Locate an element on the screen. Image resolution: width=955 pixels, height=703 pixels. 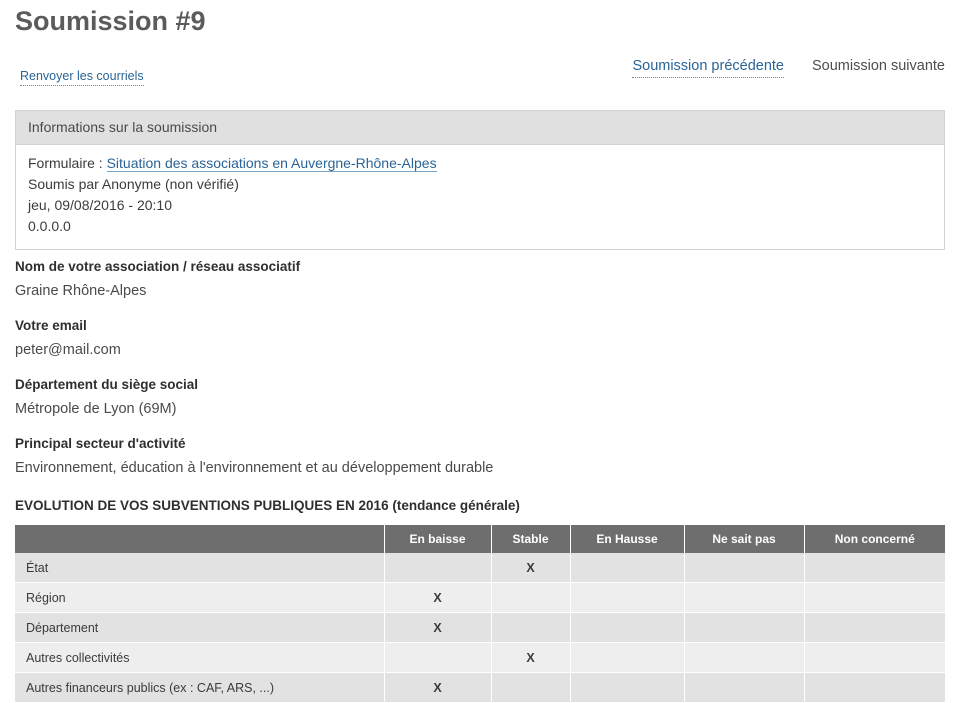
row-label: Département is located at coordinates (200, 627).